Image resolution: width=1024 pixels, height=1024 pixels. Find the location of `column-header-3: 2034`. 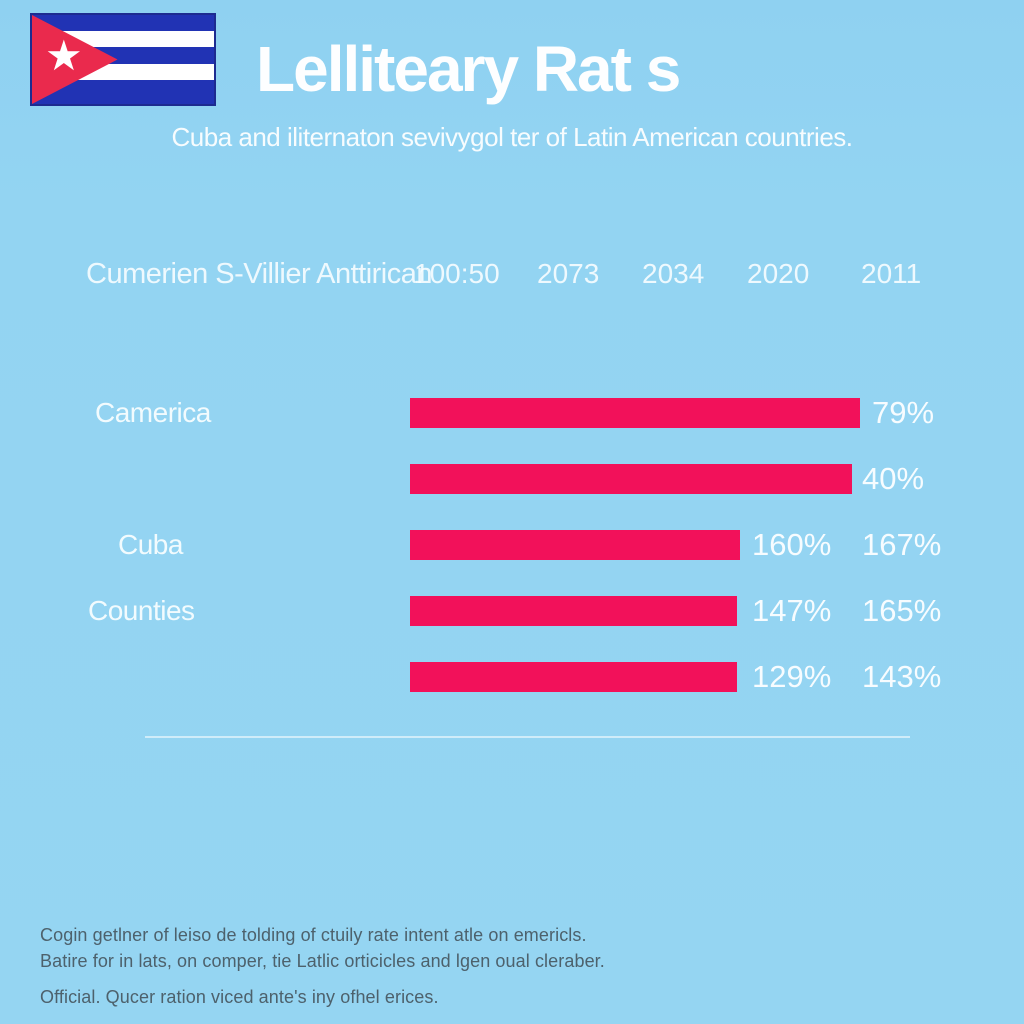

column-header-3: 2034 is located at coordinates (673, 273).